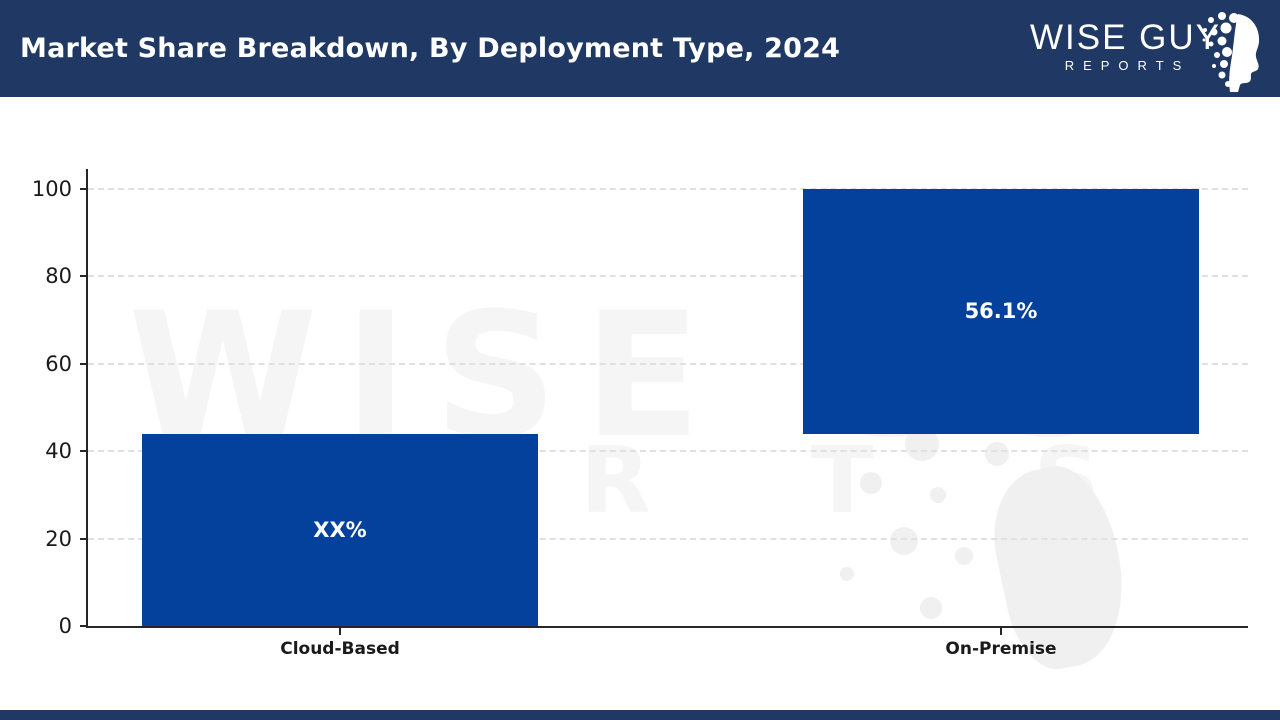 This screenshot has width=1280, height=720. What do you see at coordinates (58, 363) in the screenshot?
I see `y-tick-label-60: 60` at bounding box center [58, 363].